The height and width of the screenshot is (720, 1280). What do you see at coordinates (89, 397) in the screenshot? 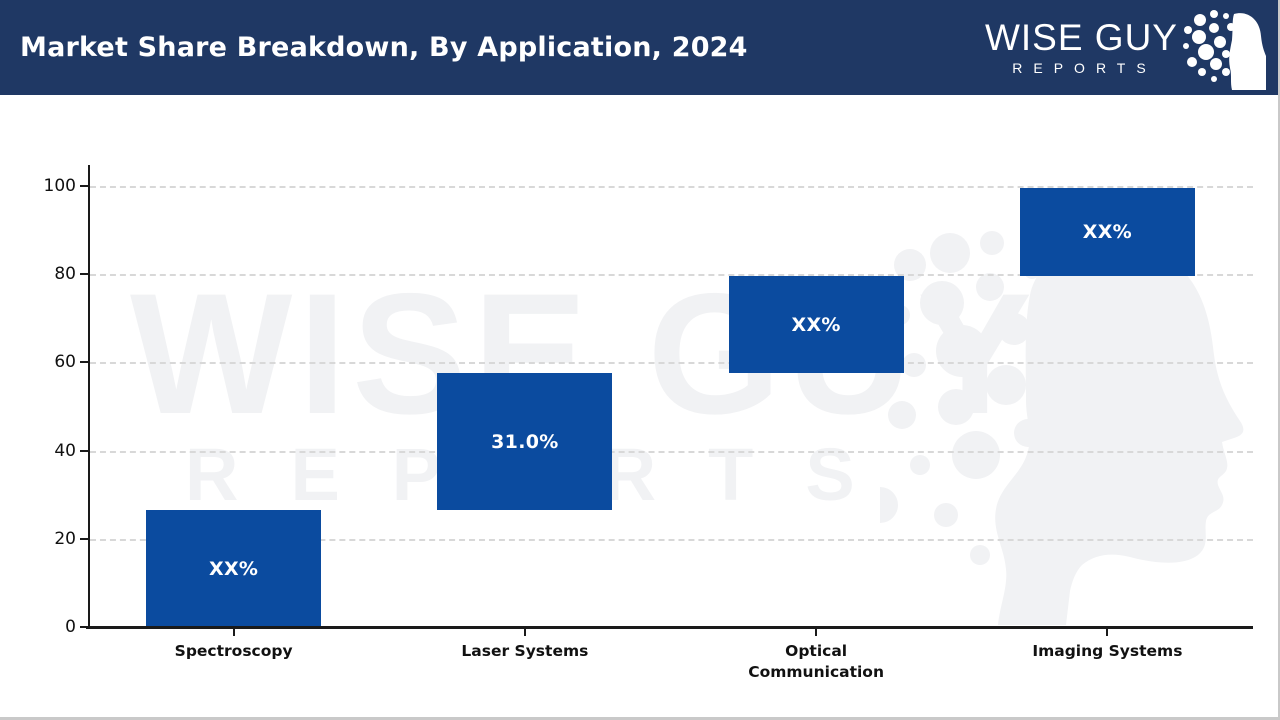
I see `y-axis-line` at bounding box center [89, 397].